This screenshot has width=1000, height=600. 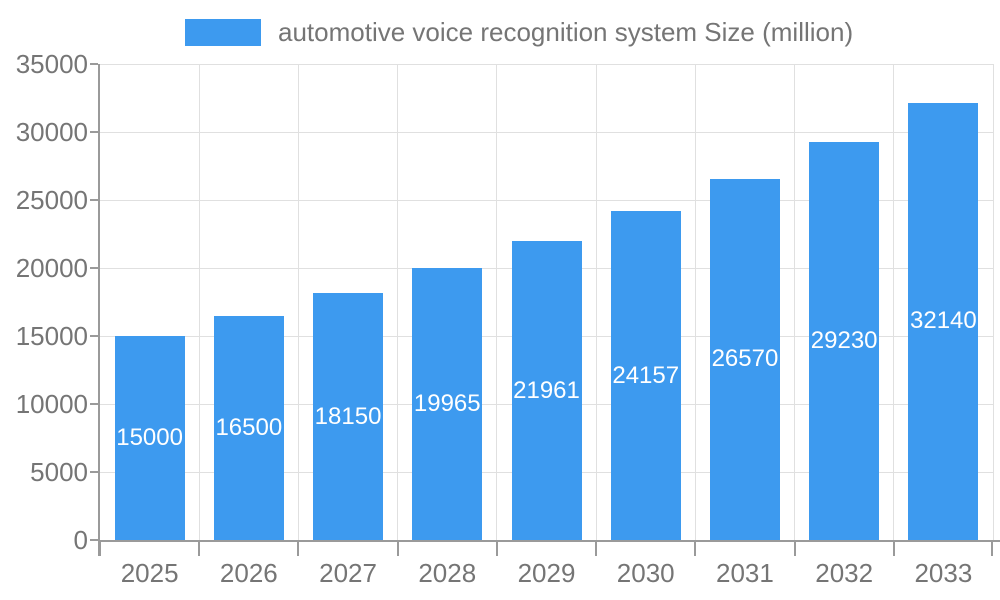 I want to click on x-axis-label: 2029, so click(x=546, y=573).